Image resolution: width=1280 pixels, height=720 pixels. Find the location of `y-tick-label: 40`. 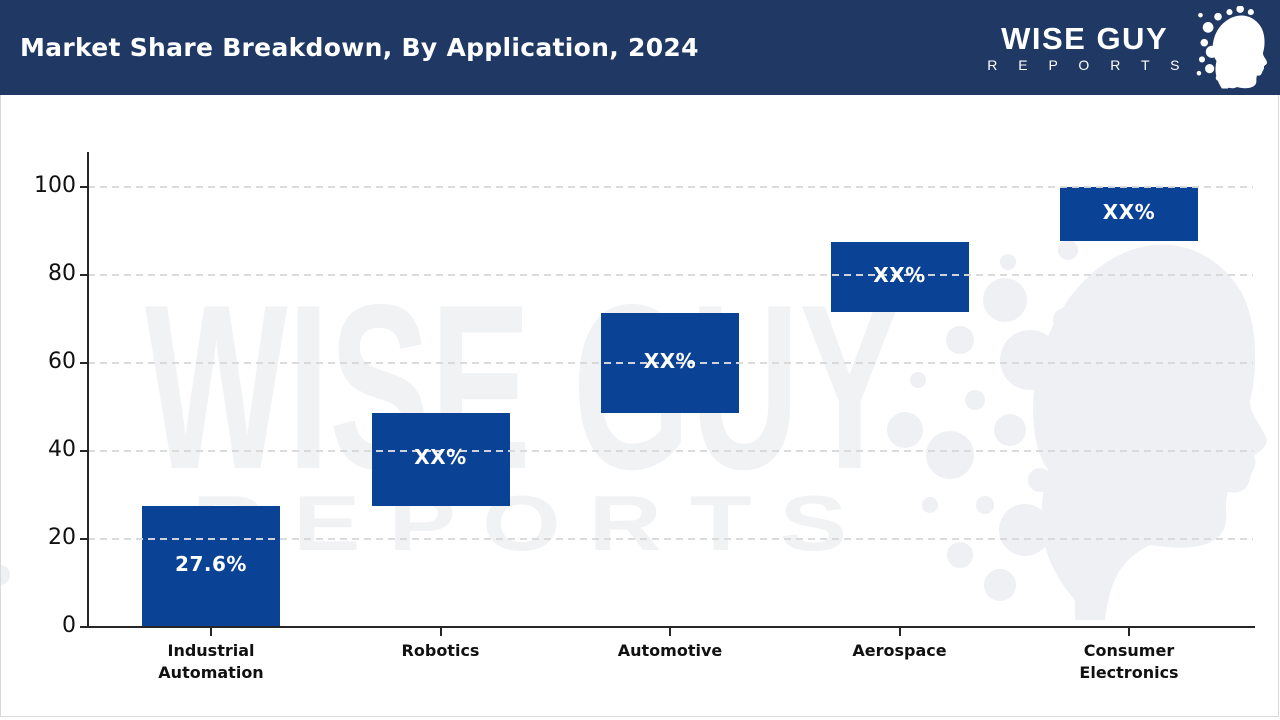

y-tick-label: 40 is located at coordinates (62, 449).